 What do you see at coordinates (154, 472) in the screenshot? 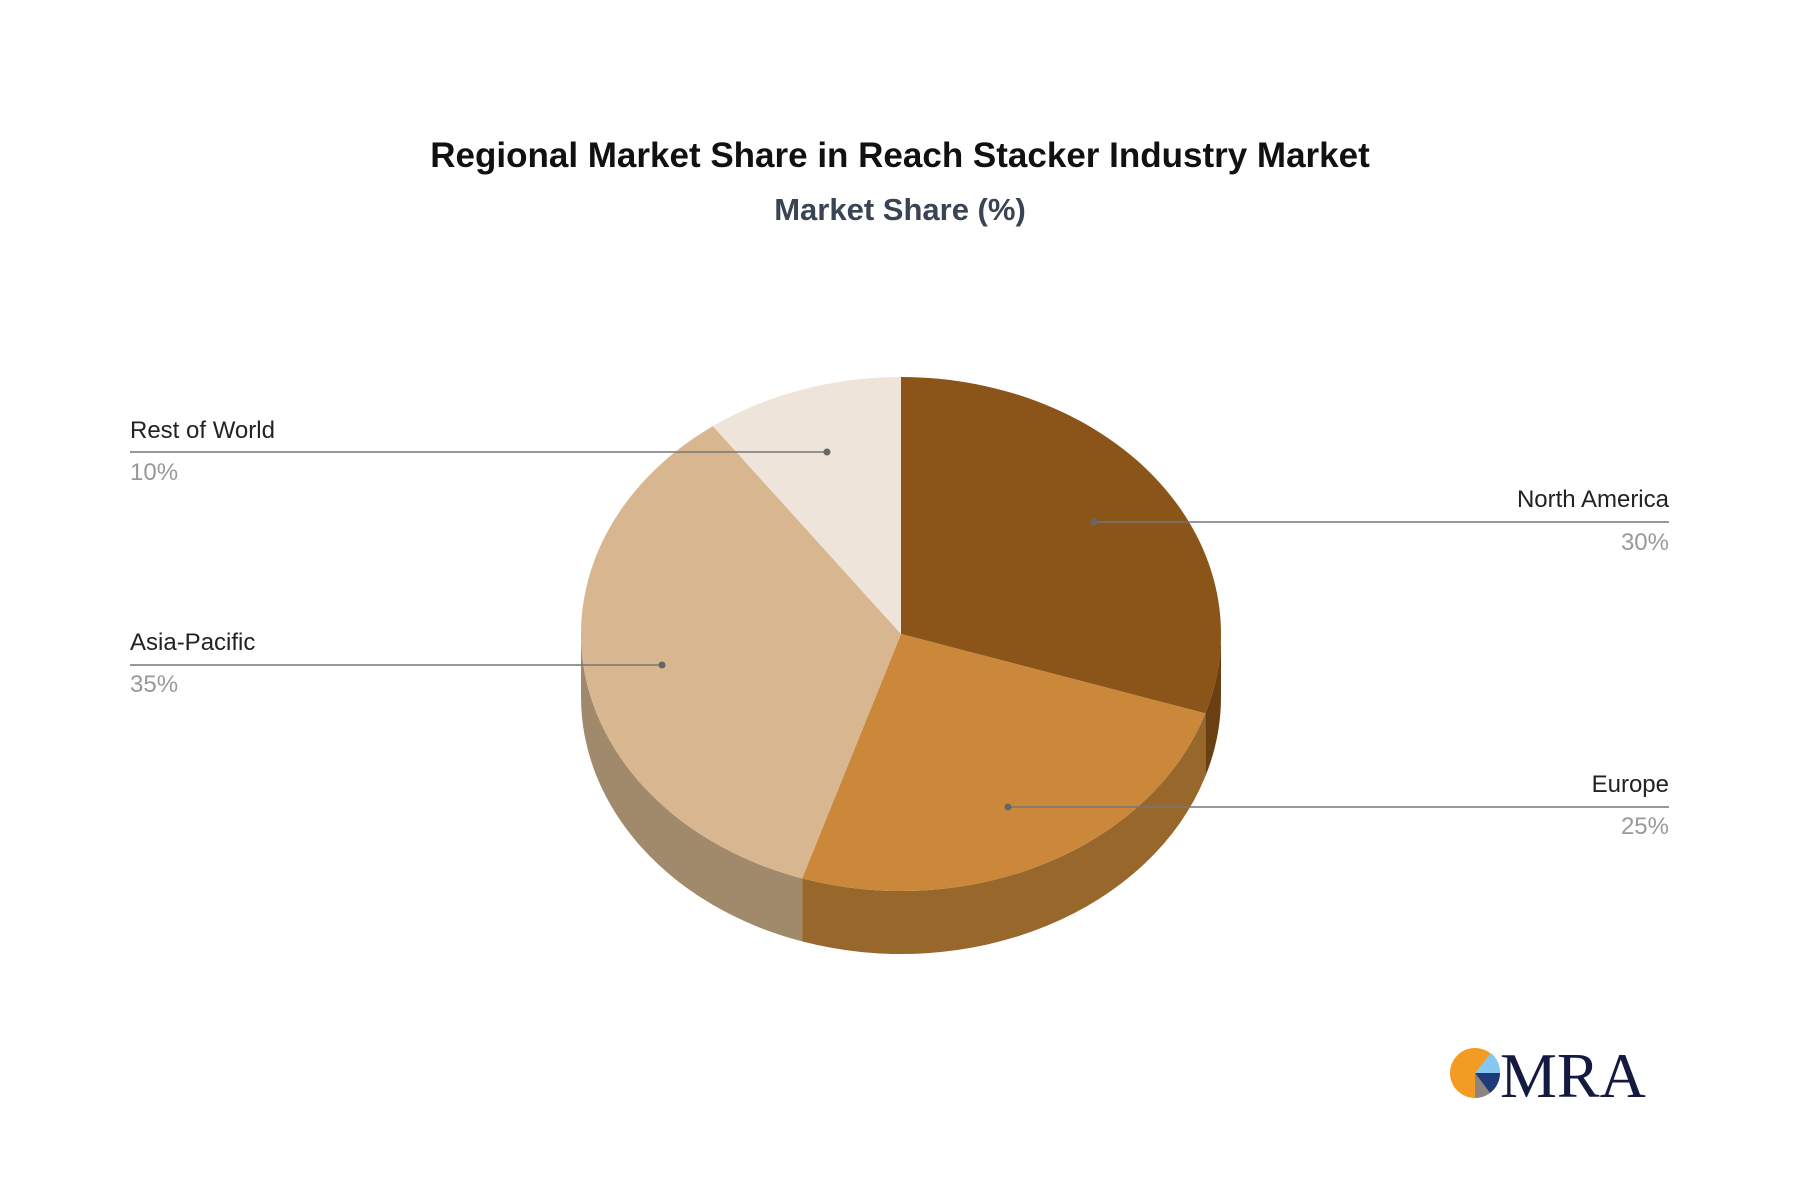
I see `value-rest-of-world: 10%` at bounding box center [154, 472].